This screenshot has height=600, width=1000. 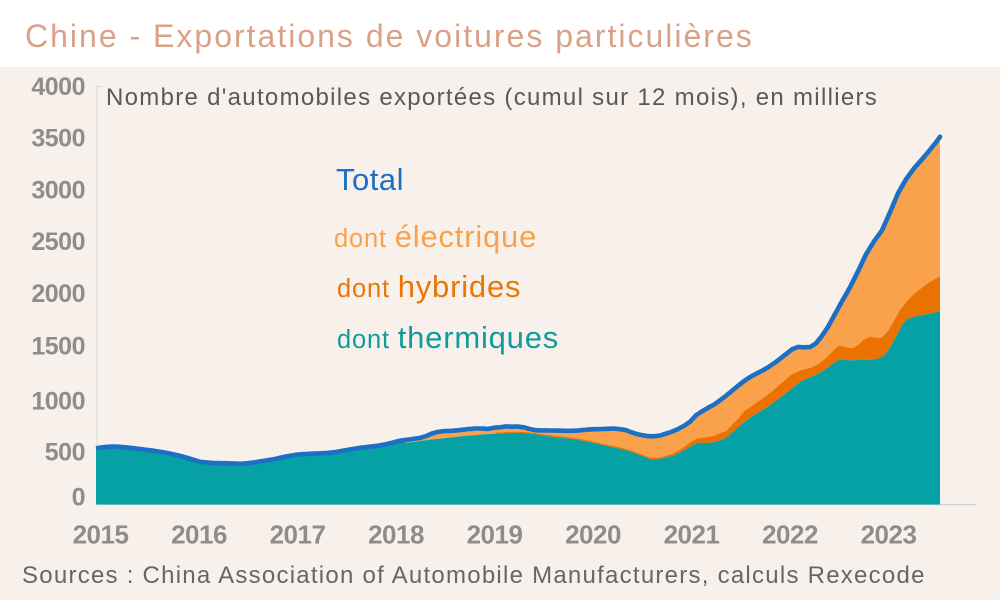 What do you see at coordinates (448, 337) in the screenshot?
I see `svg-text: dont thermiques` at bounding box center [448, 337].